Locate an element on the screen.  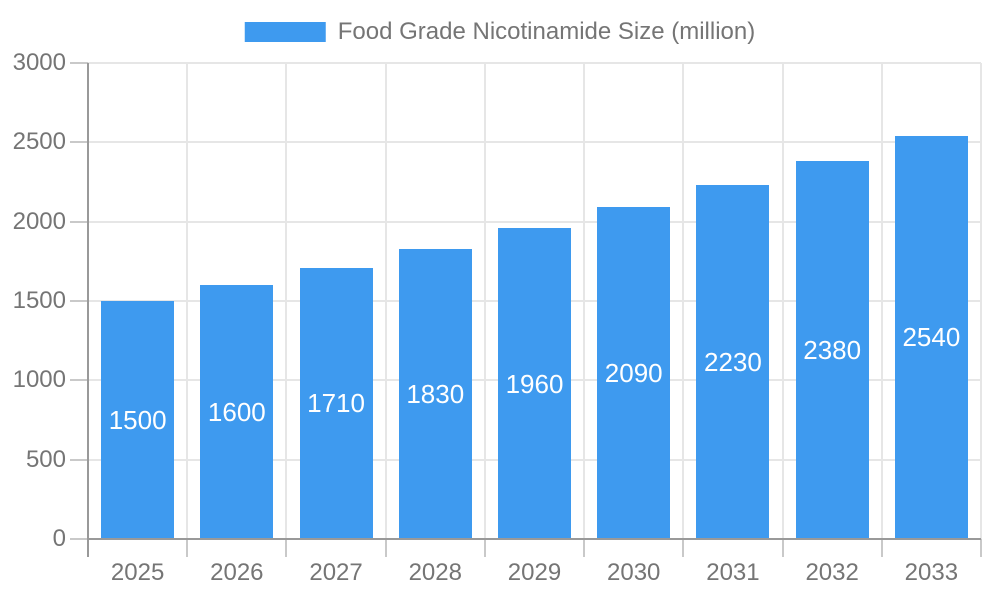
y-tick-label: 2500 is located at coordinates (39, 142).